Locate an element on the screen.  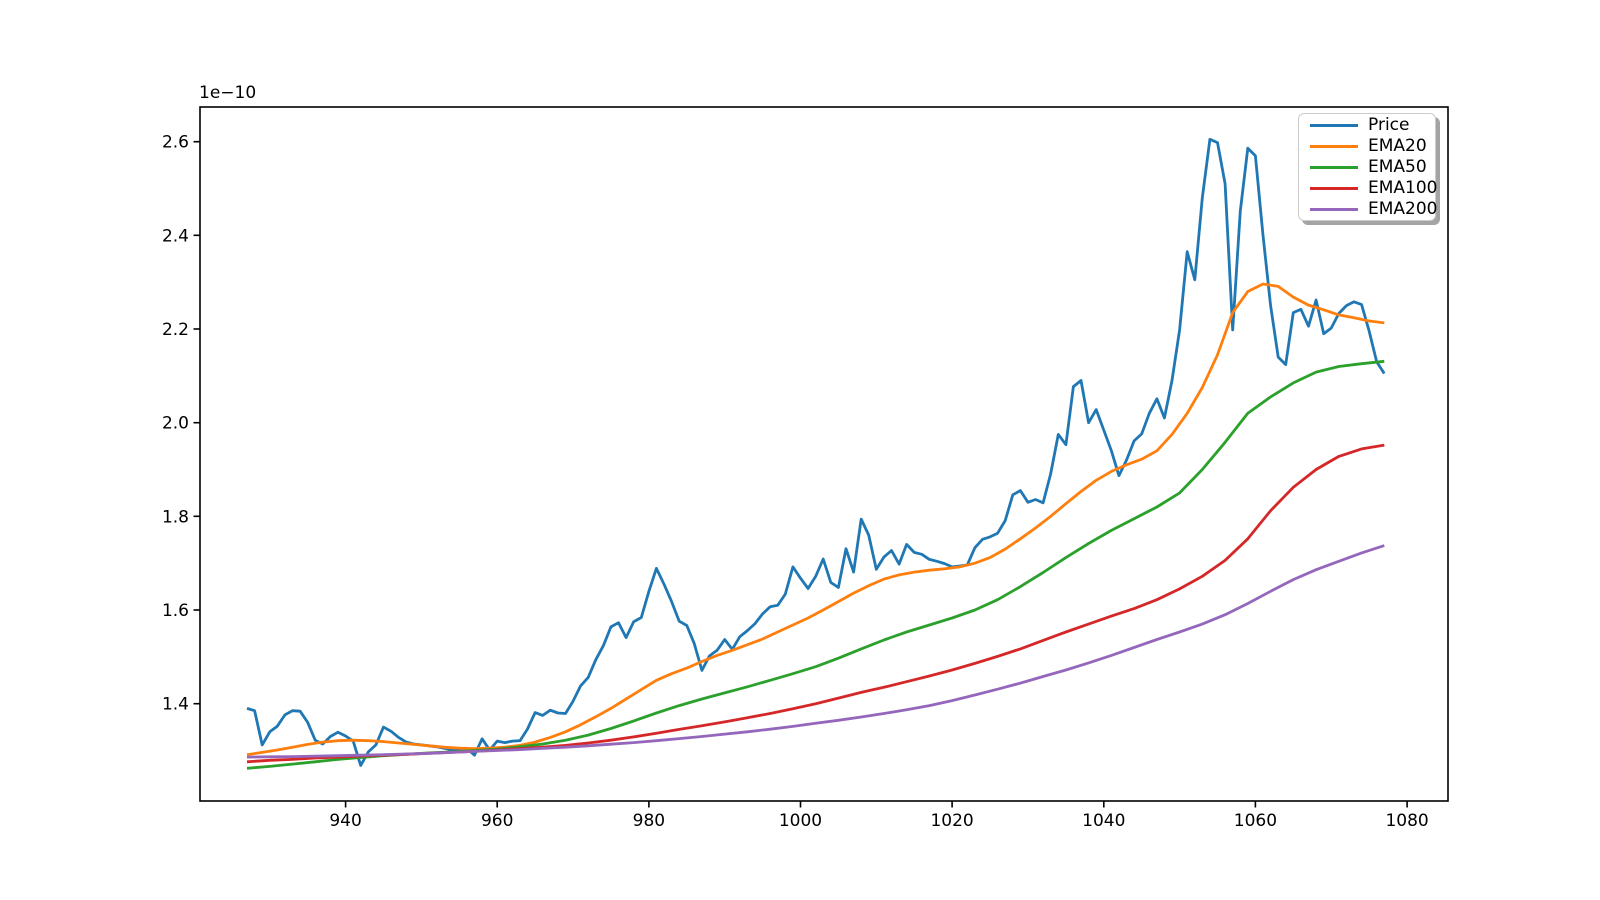
legend: Price EMA20 EMA50 EMA100 EMA200 is located at coordinates (1368, 167).